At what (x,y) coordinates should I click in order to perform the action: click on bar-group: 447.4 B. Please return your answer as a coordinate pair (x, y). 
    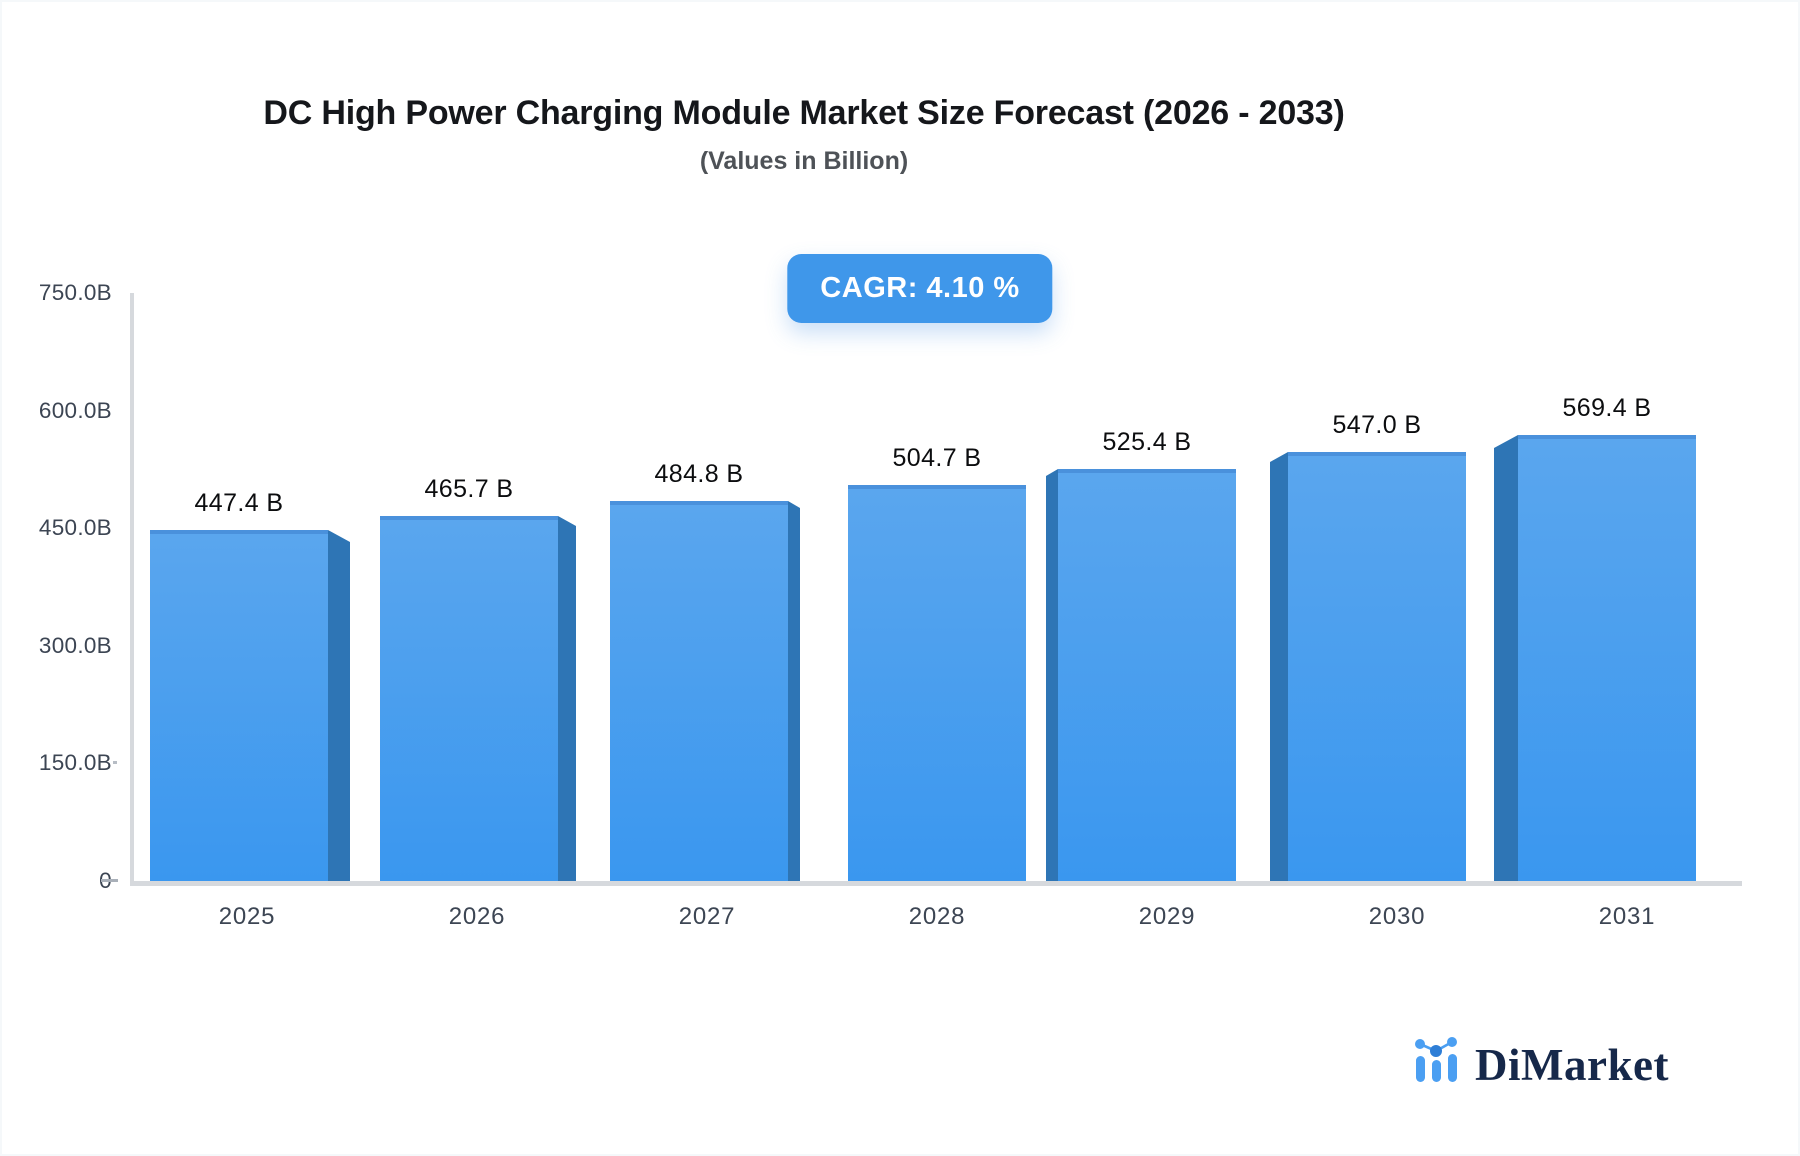
    Looking at the image, I should click on (247, 587).